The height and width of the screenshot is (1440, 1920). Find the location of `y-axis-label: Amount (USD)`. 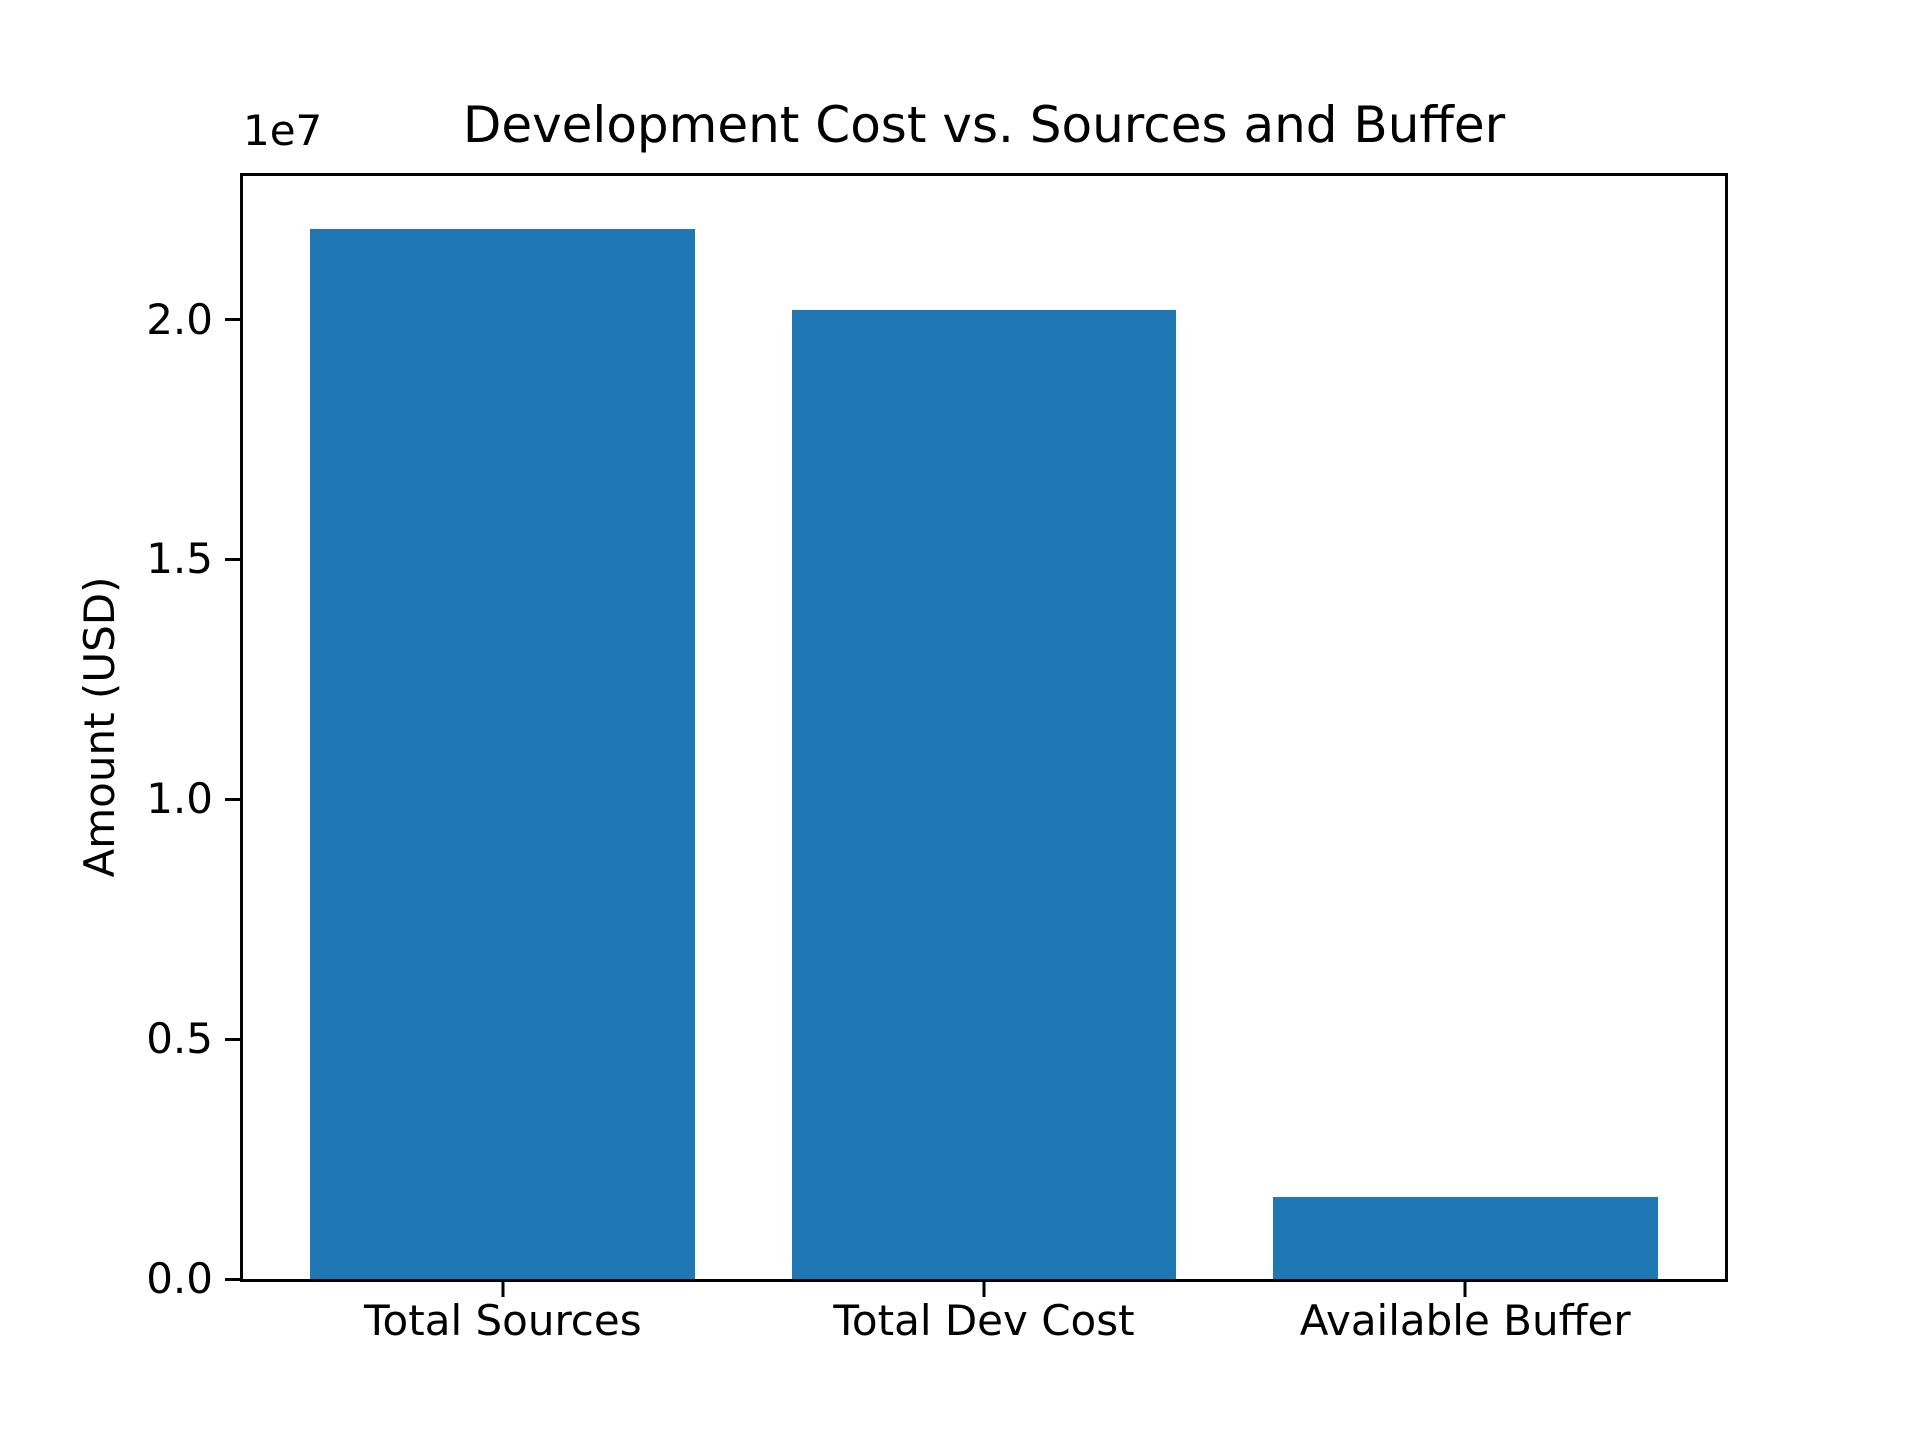

y-axis-label: Amount (USD) is located at coordinates (99, 727).